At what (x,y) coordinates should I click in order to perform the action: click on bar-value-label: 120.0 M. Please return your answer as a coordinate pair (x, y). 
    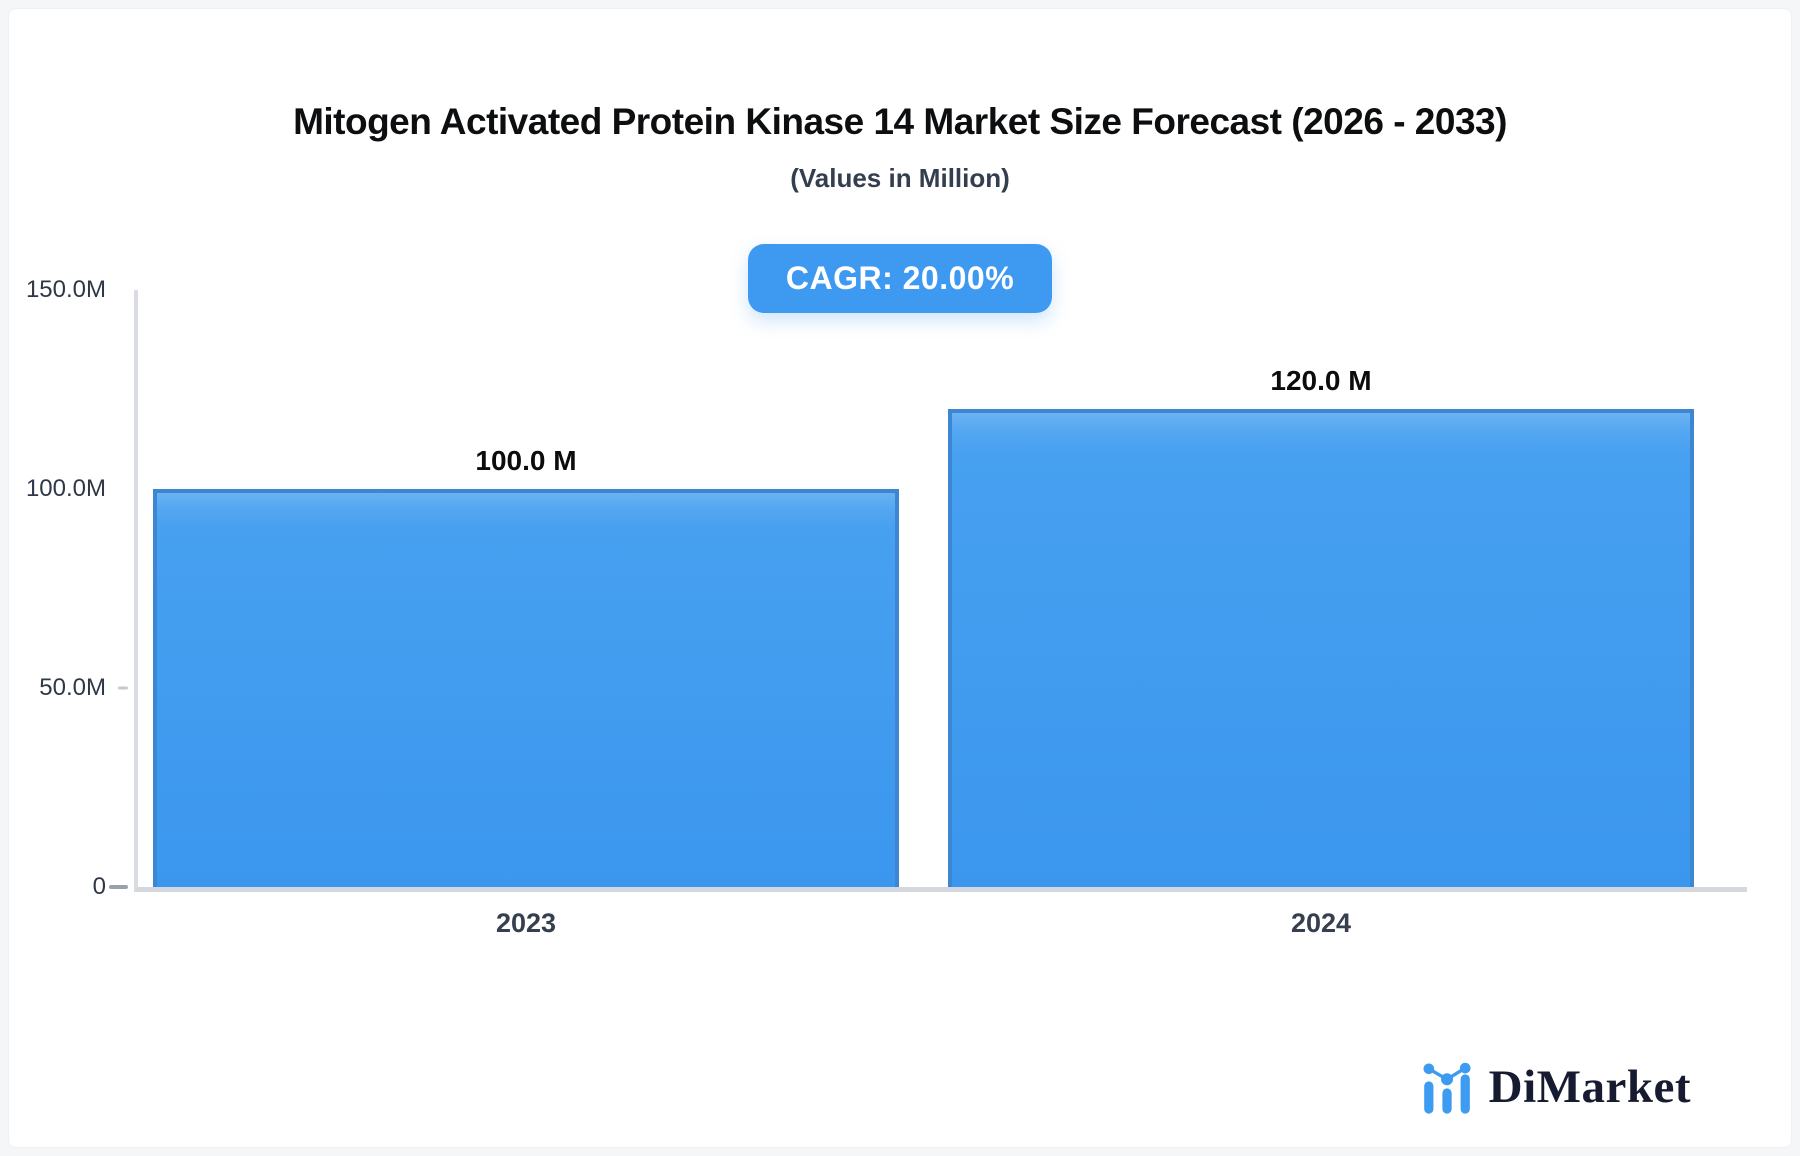
    Looking at the image, I should click on (1321, 380).